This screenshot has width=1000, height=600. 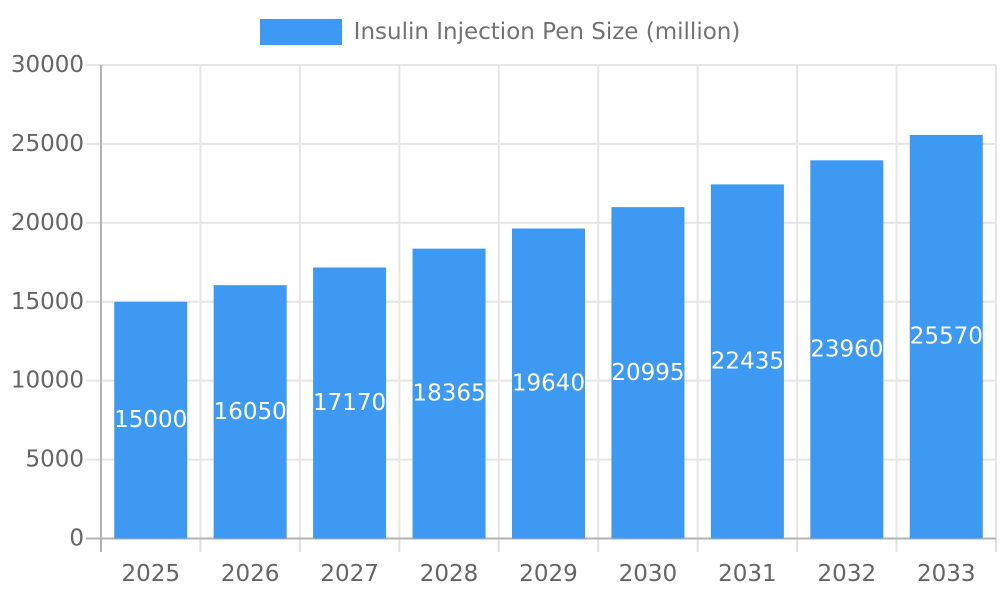 What do you see at coordinates (47, 144) in the screenshot?
I see `y-axis-tick-label: 25000` at bounding box center [47, 144].